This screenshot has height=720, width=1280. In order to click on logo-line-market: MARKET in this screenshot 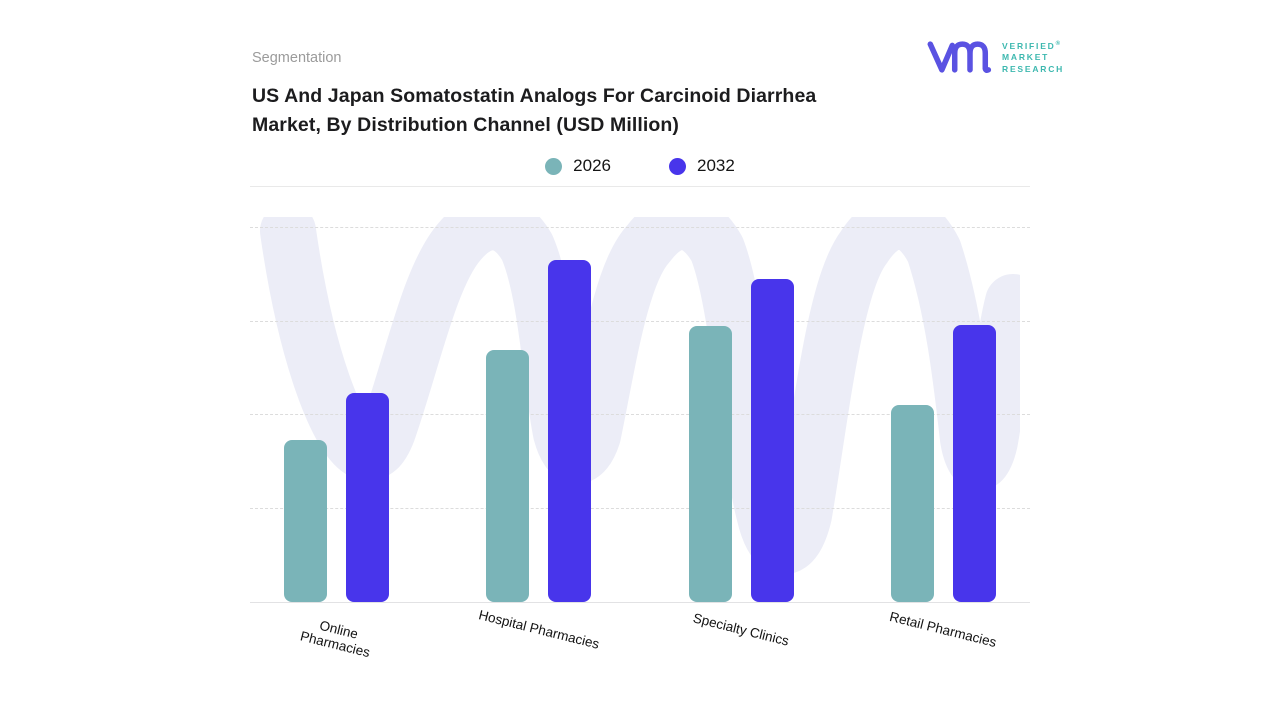, I will do `click(1026, 57)`.